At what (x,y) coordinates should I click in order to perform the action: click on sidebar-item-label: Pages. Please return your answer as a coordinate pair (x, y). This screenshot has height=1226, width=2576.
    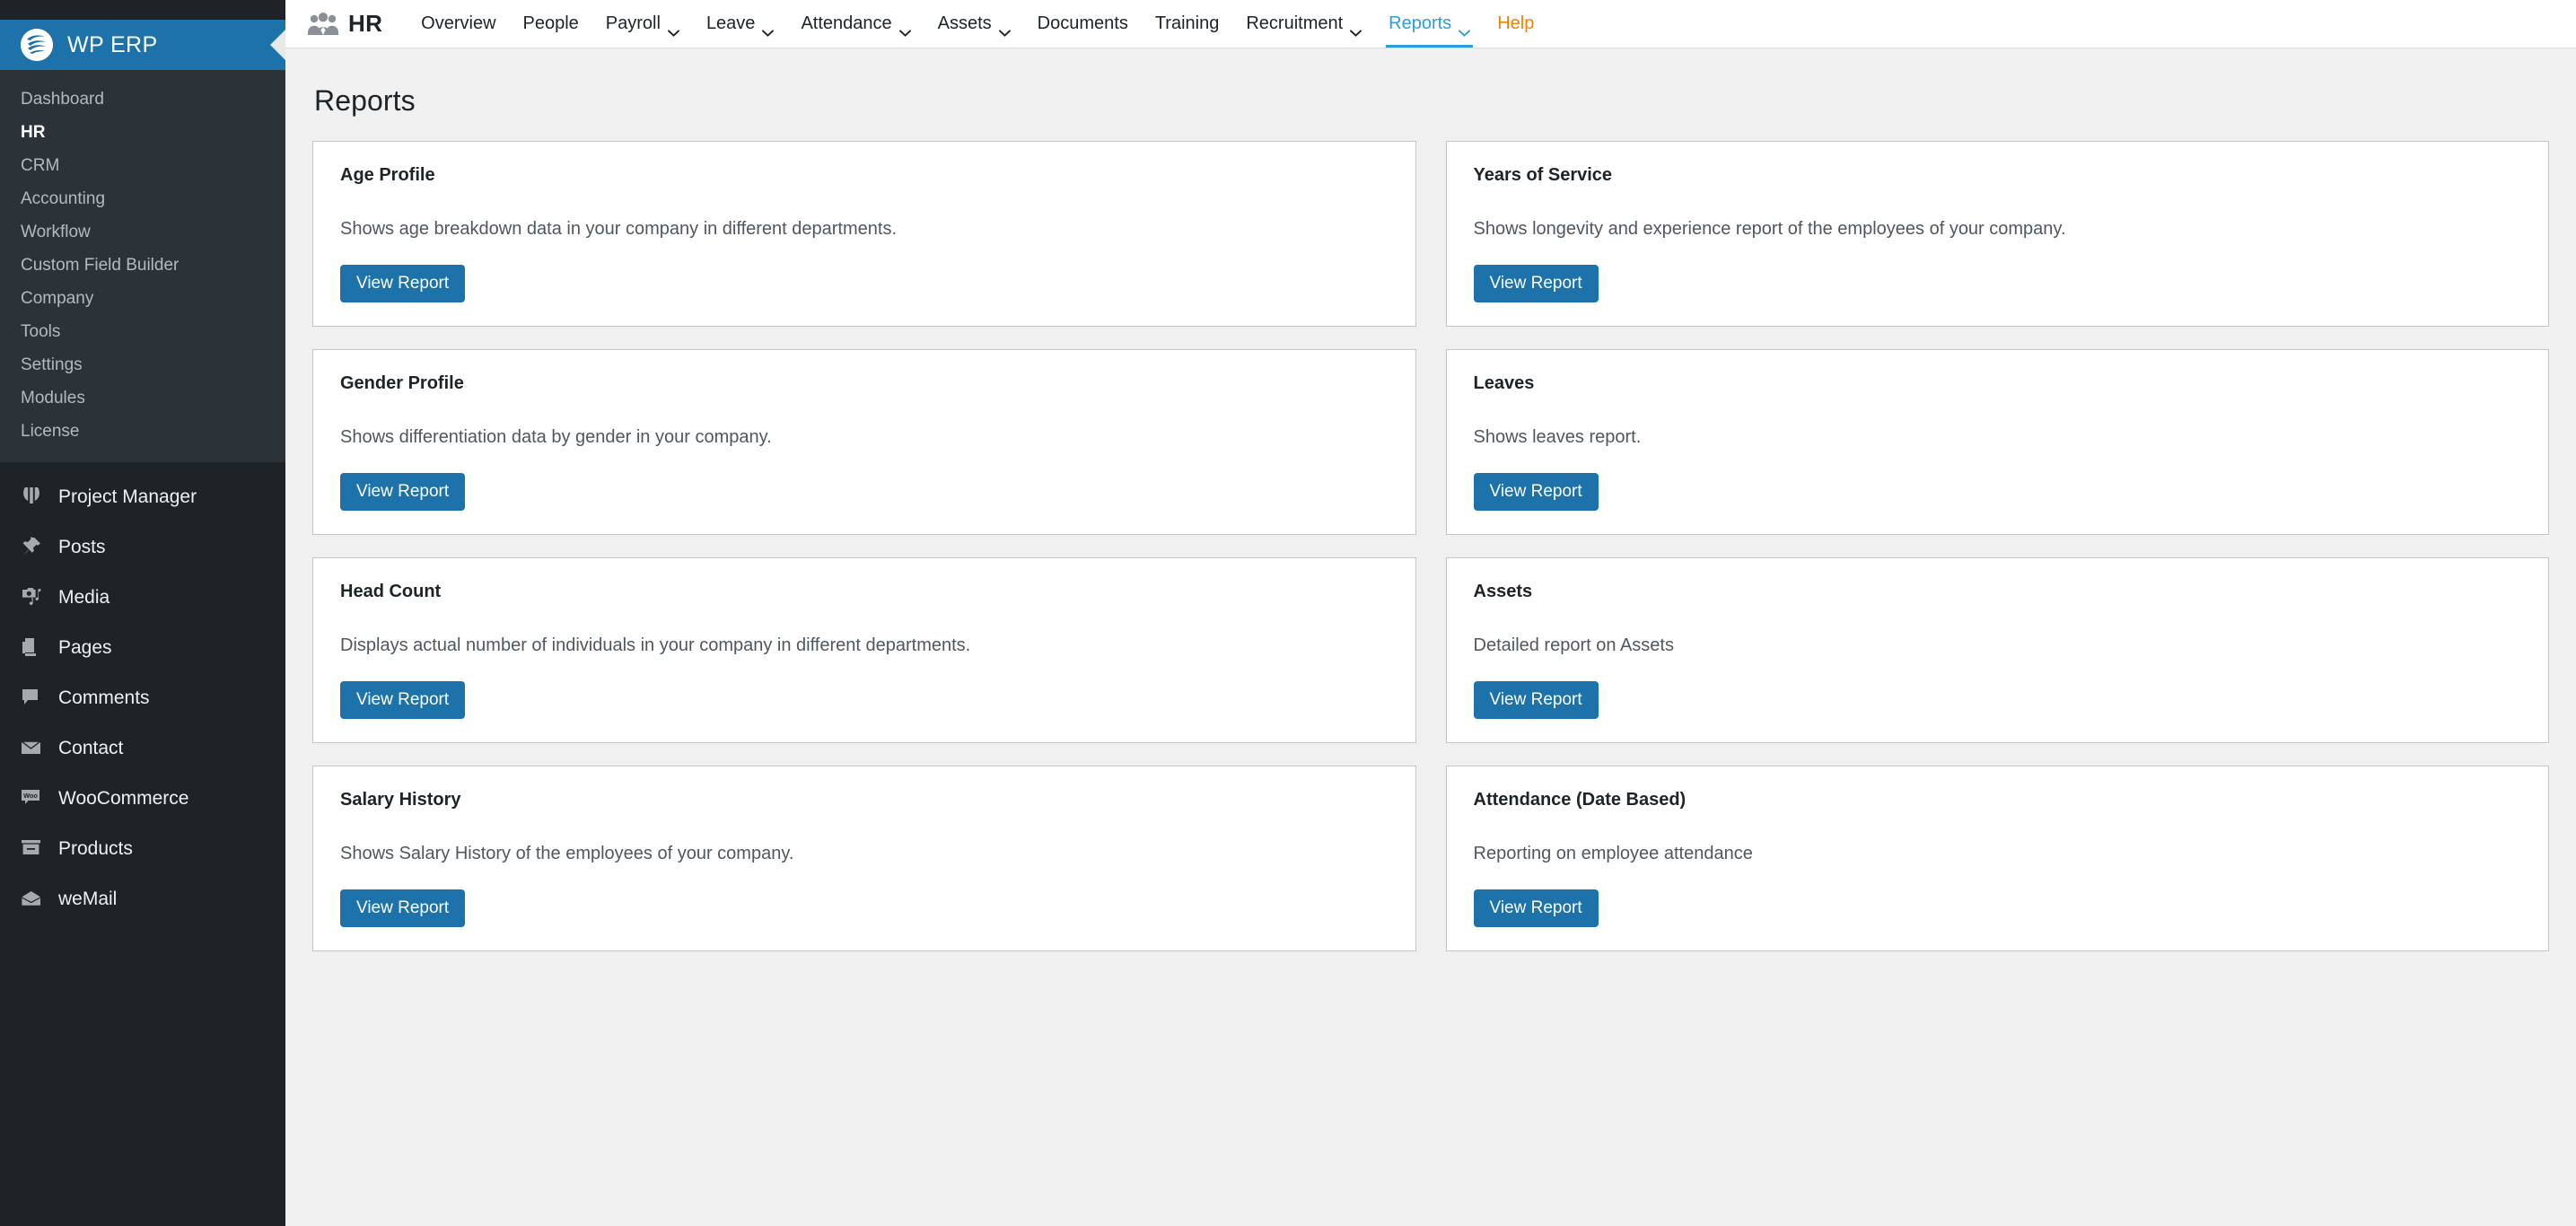
    Looking at the image, I should click on (85, 648).